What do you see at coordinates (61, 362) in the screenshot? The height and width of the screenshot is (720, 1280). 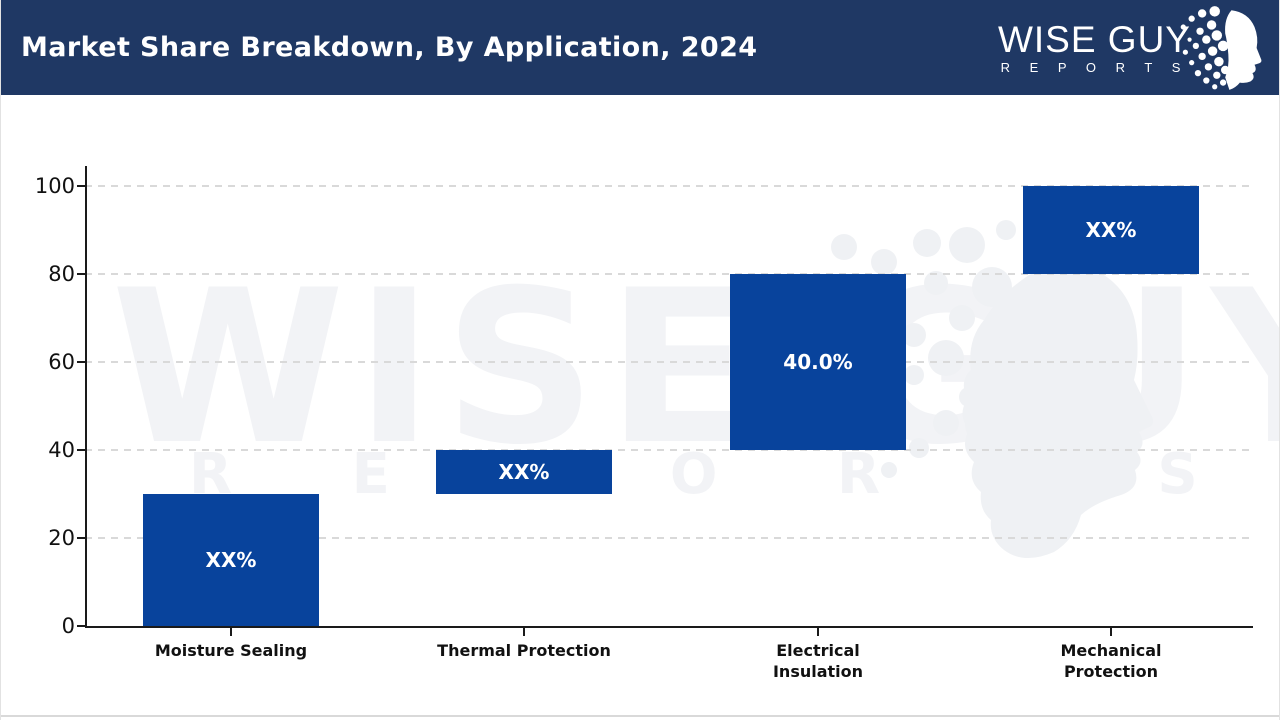 I see `y-tick-label-60: 60` at bounding box center [61, 362].